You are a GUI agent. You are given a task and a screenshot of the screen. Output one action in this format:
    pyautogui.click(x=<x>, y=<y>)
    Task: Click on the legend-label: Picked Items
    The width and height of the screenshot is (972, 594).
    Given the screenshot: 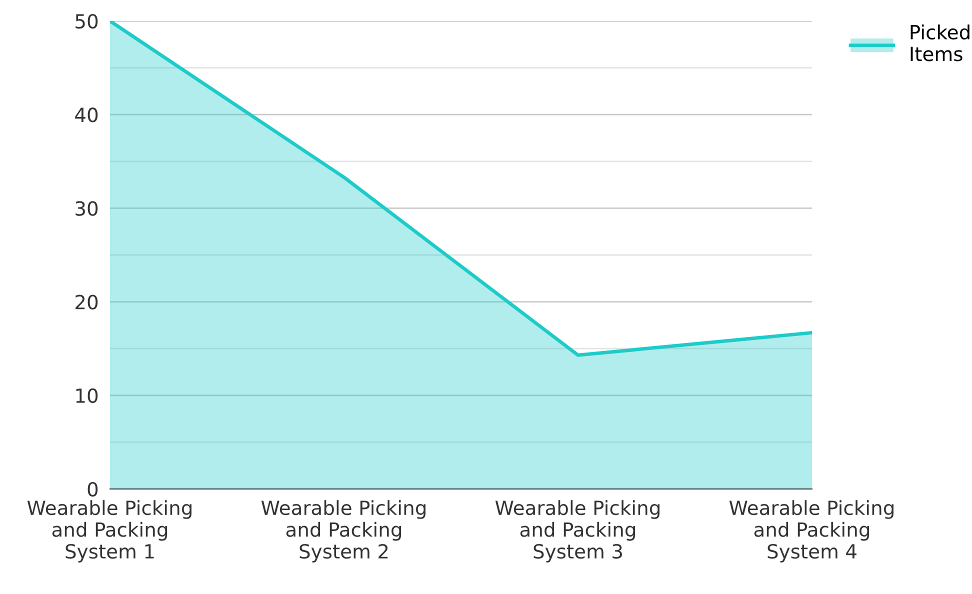 What is the action you would take?
    pyautogui.click(x=940, y=43)
    